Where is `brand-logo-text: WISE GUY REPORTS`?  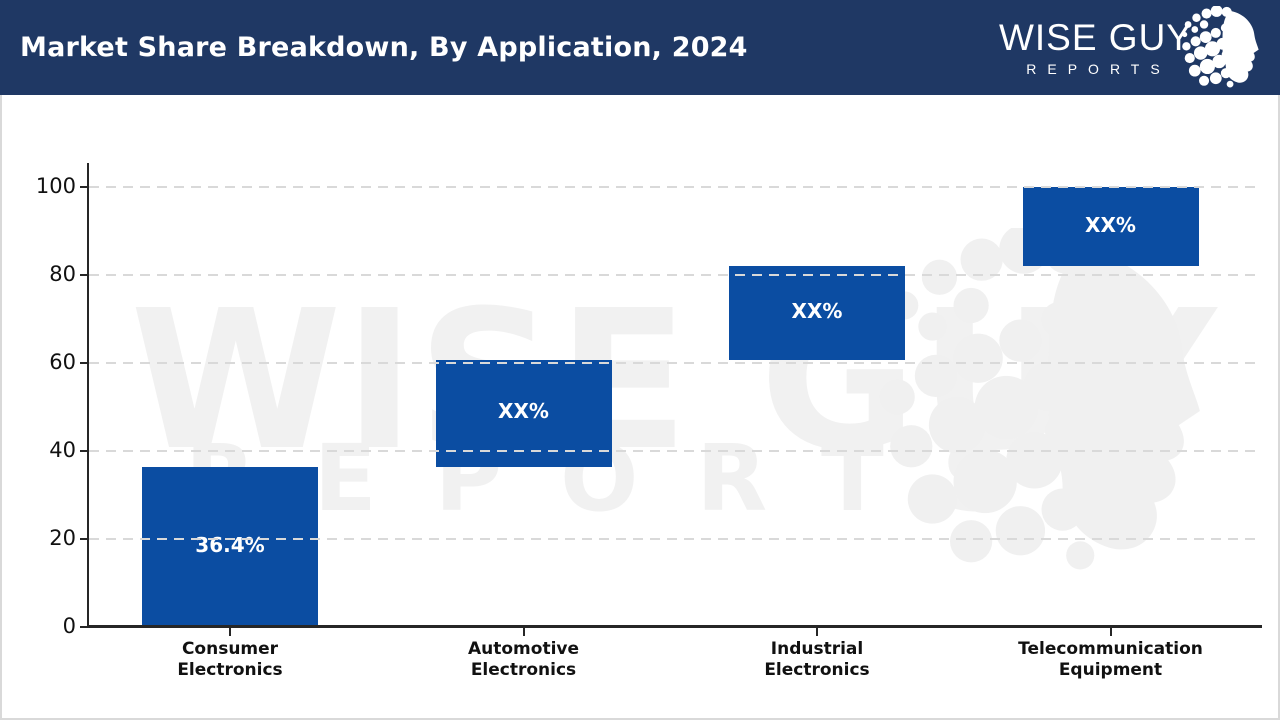
brand-logo-text: WISE GUY REPORTS is located at coordinates (1095, 47).